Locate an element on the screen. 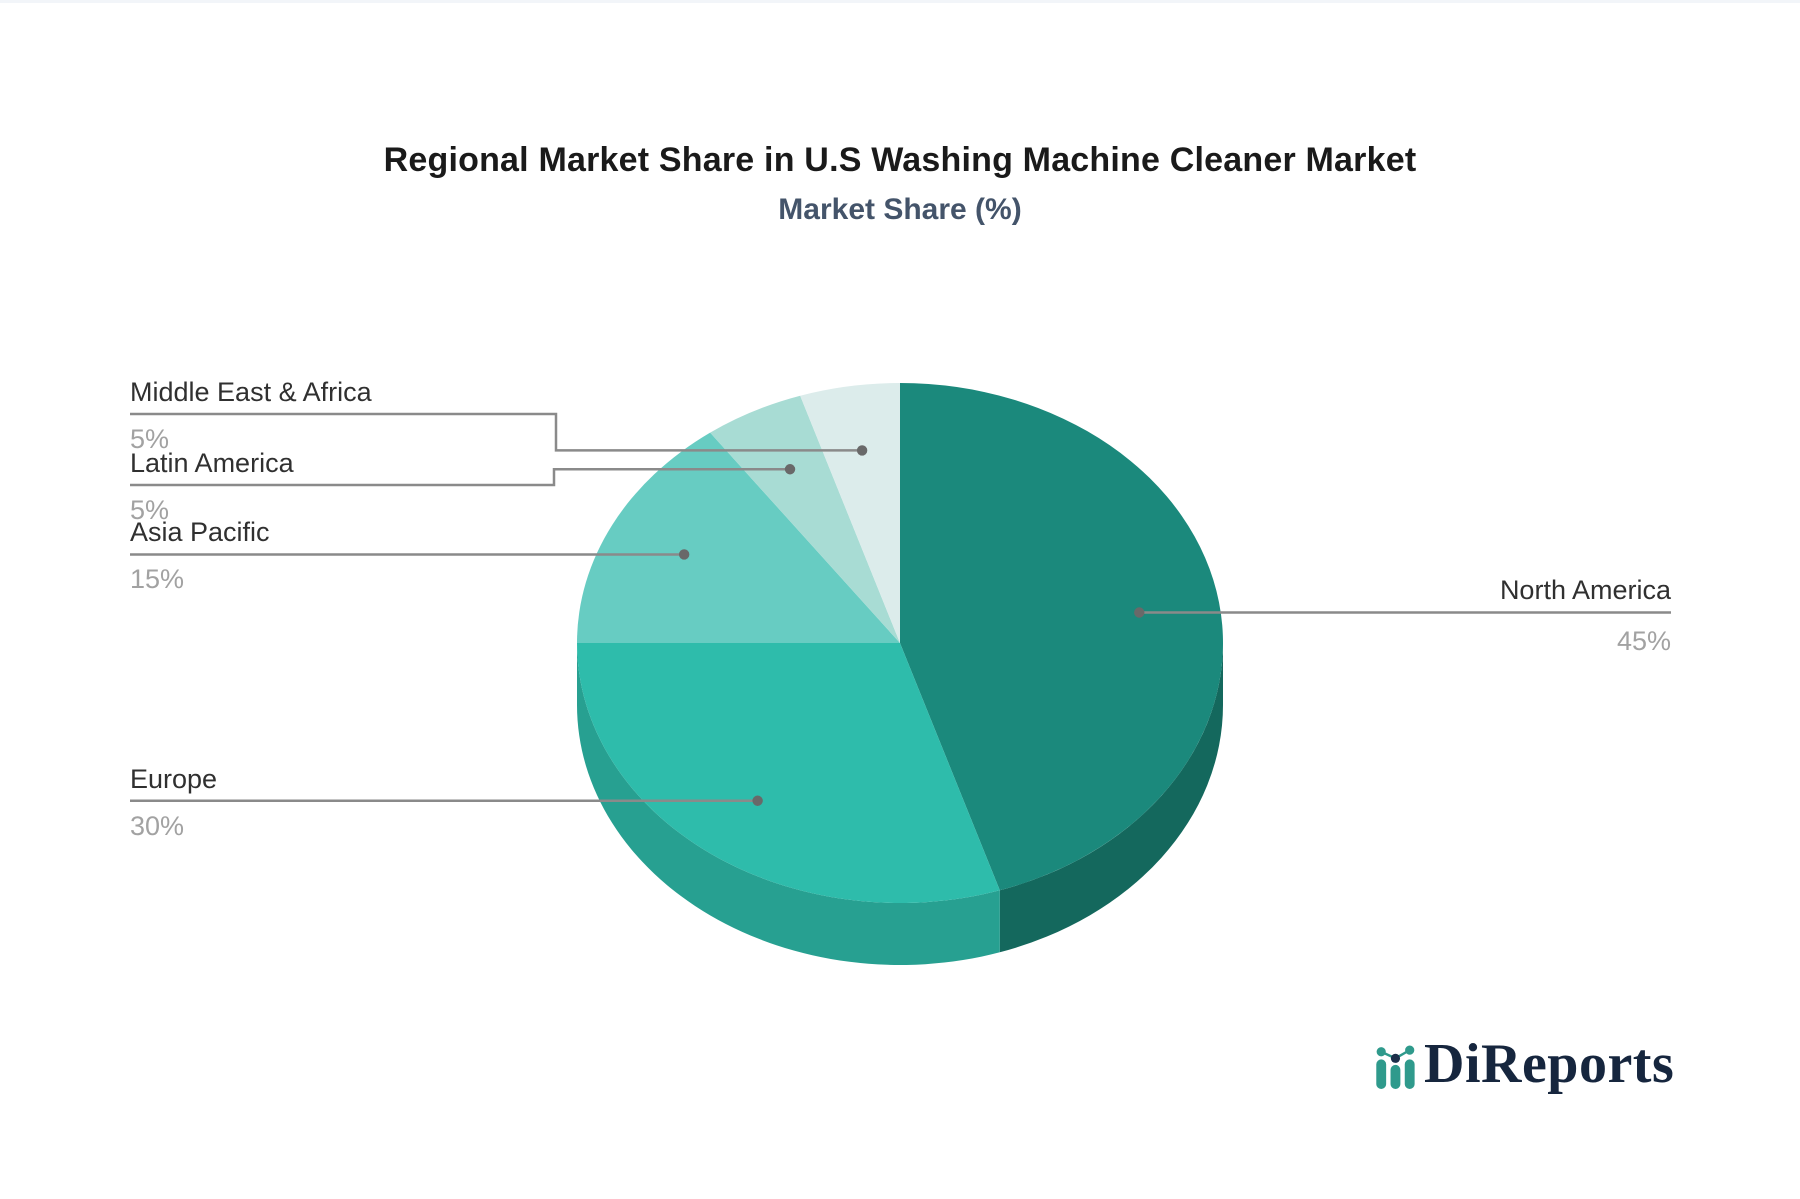 The width and height of the screenshot is (1800, 1199). direports-logo: DiReports is located at coordinates (1524, 1064).